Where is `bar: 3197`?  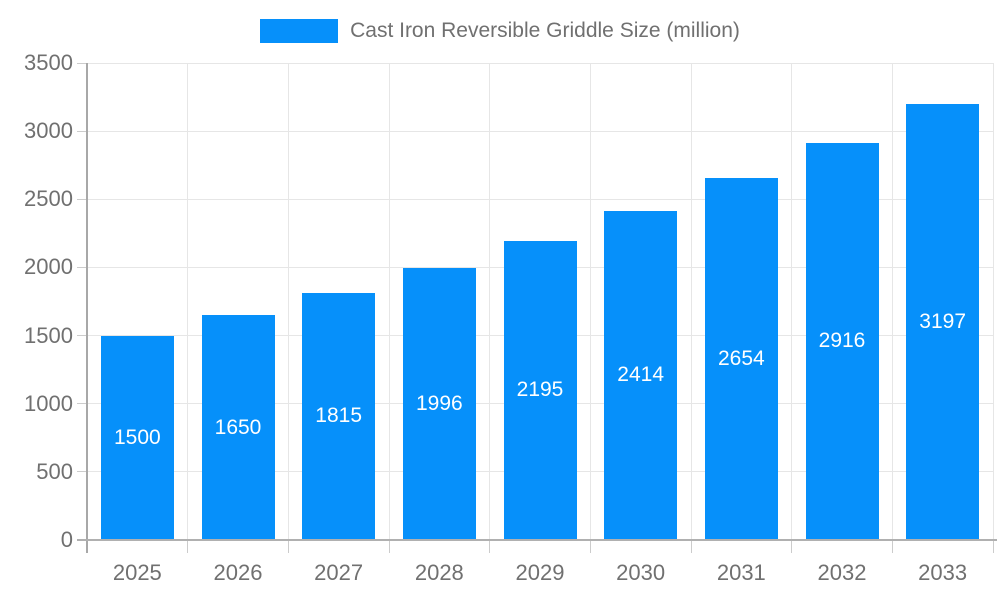 bar: 3197 is located at coordinates (943, 322).